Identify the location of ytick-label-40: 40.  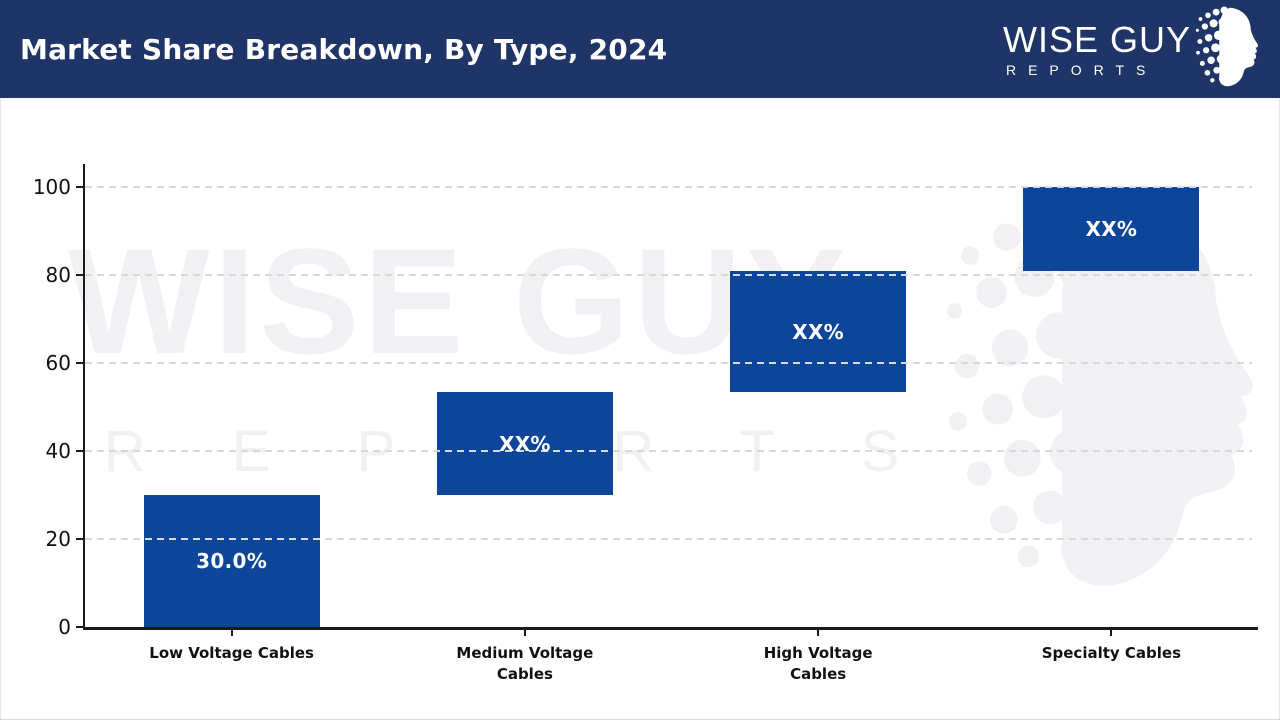
(58, 451).